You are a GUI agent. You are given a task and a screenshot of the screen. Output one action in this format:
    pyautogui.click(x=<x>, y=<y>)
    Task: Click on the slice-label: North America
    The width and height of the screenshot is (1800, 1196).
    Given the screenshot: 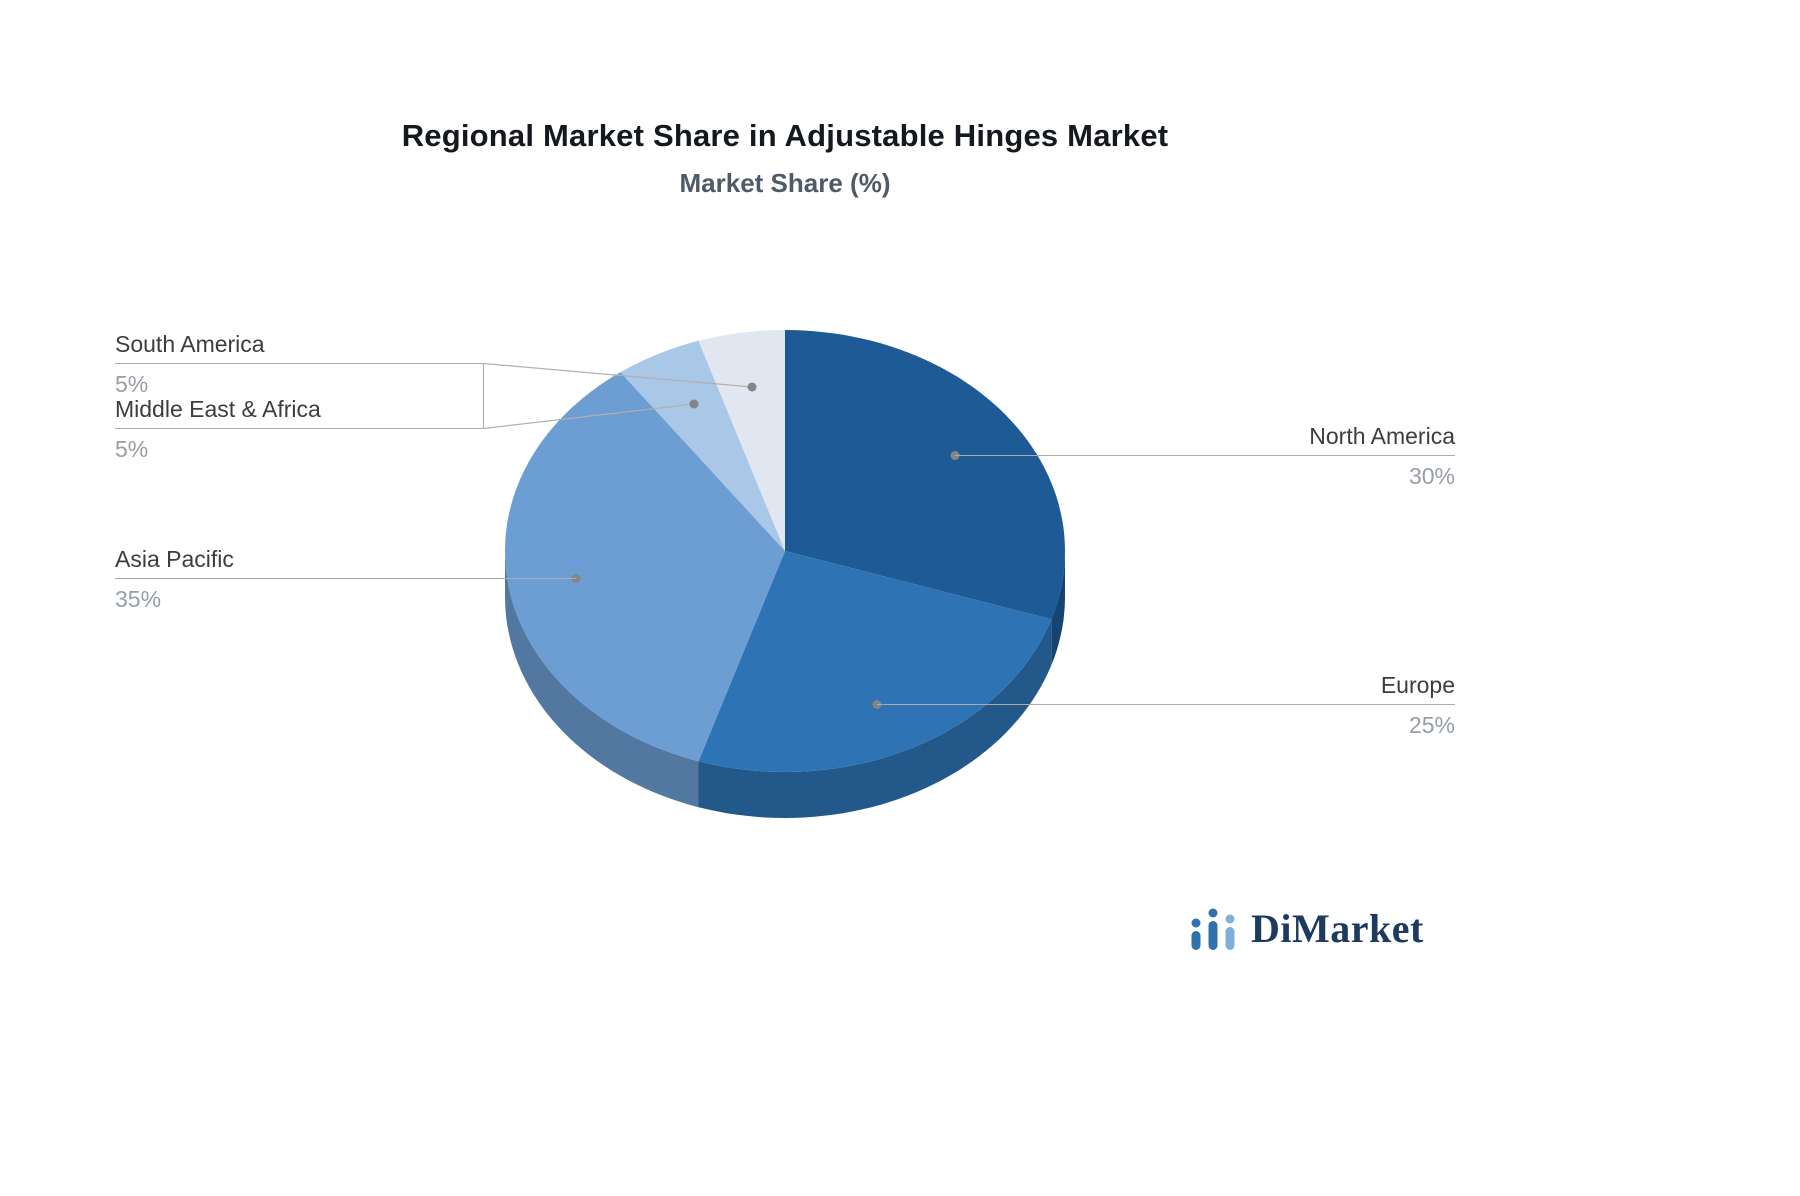 What is the action you would take?
    pyautogui.click(x=1205, y=439)
    